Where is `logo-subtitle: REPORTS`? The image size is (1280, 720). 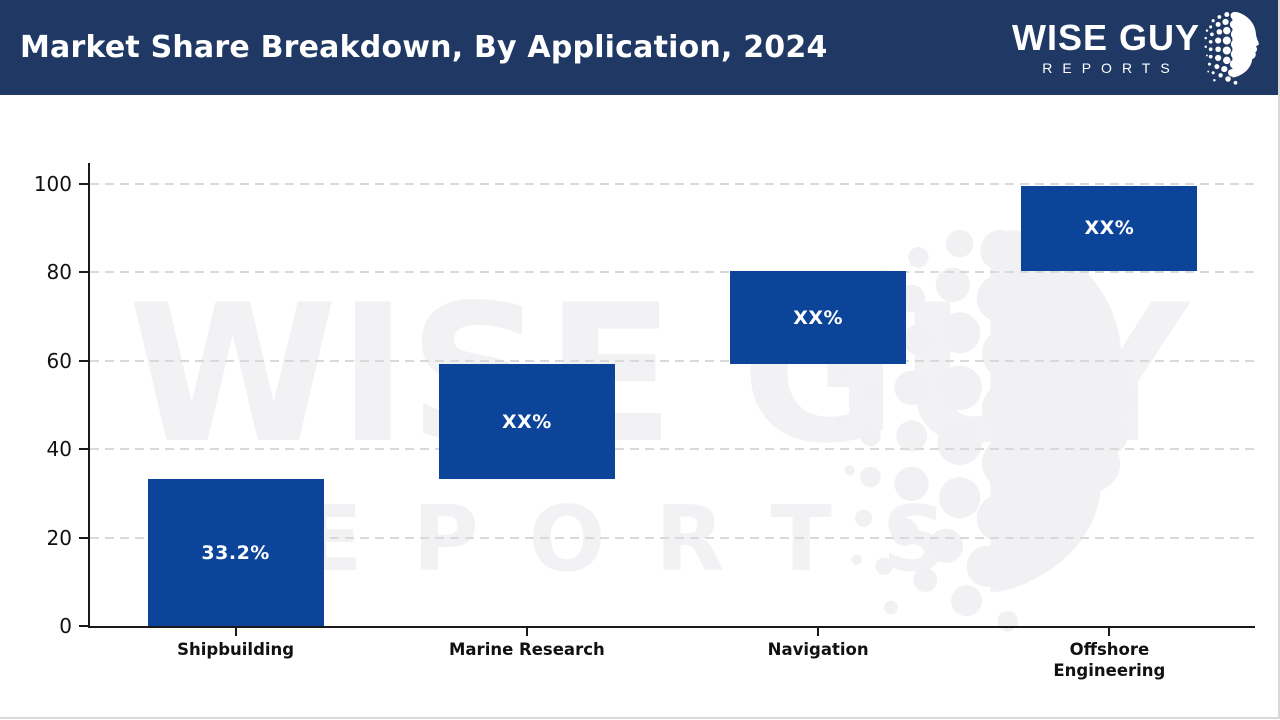 logo-subtitle: REPORTS is located at coordinates (1111, 68).